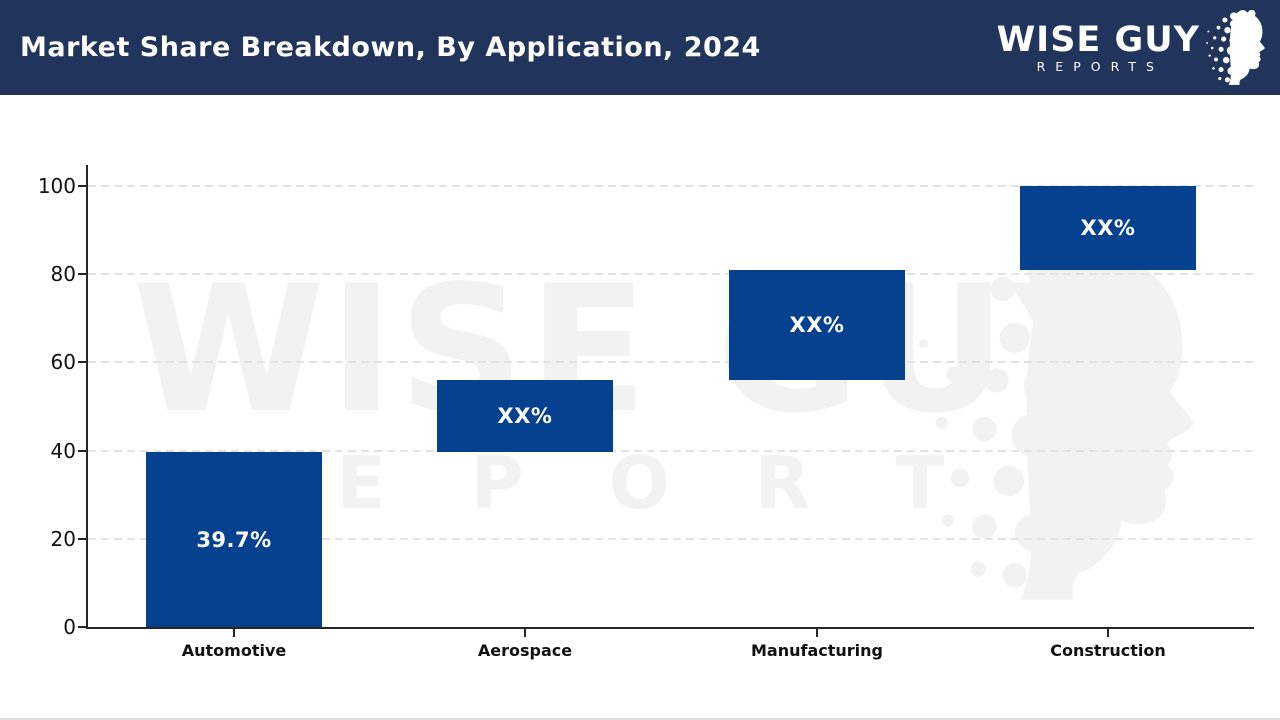  I want to click on bar-automotive: 39.7%, so click(234, 539).